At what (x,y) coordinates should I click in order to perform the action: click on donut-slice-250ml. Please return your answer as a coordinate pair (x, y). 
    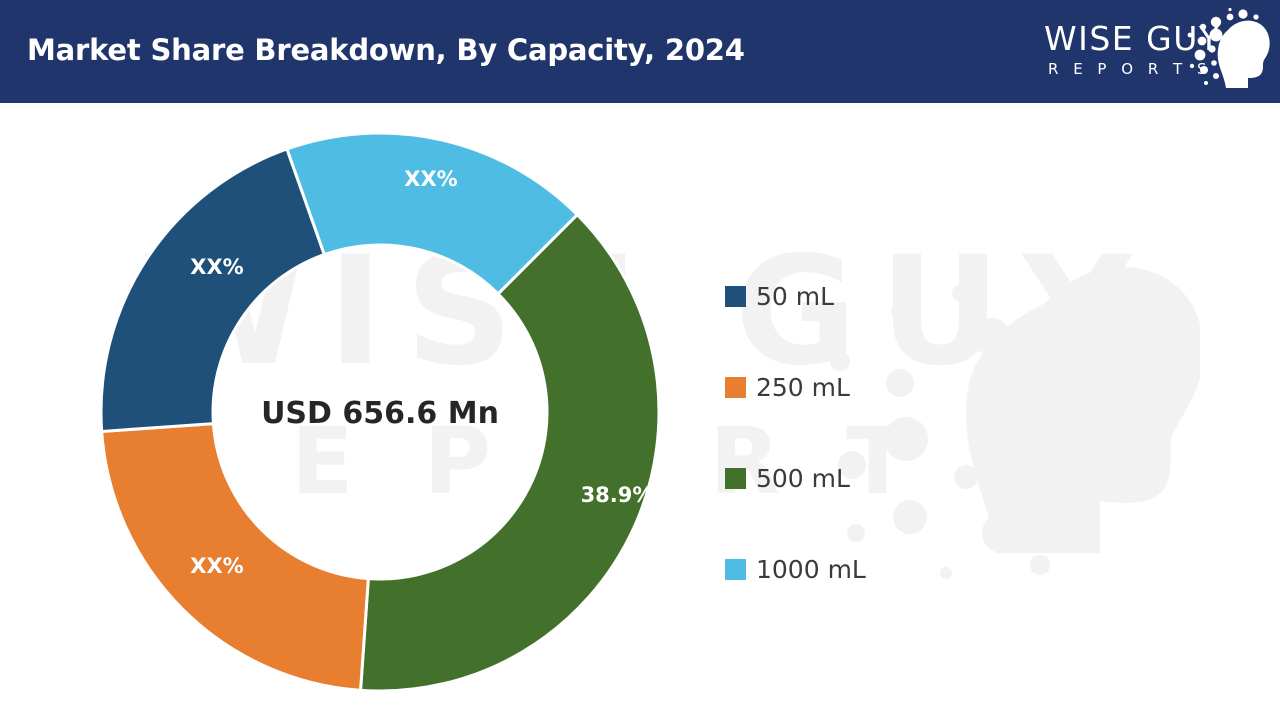
    Looking at the image, I should click on (235, 556).